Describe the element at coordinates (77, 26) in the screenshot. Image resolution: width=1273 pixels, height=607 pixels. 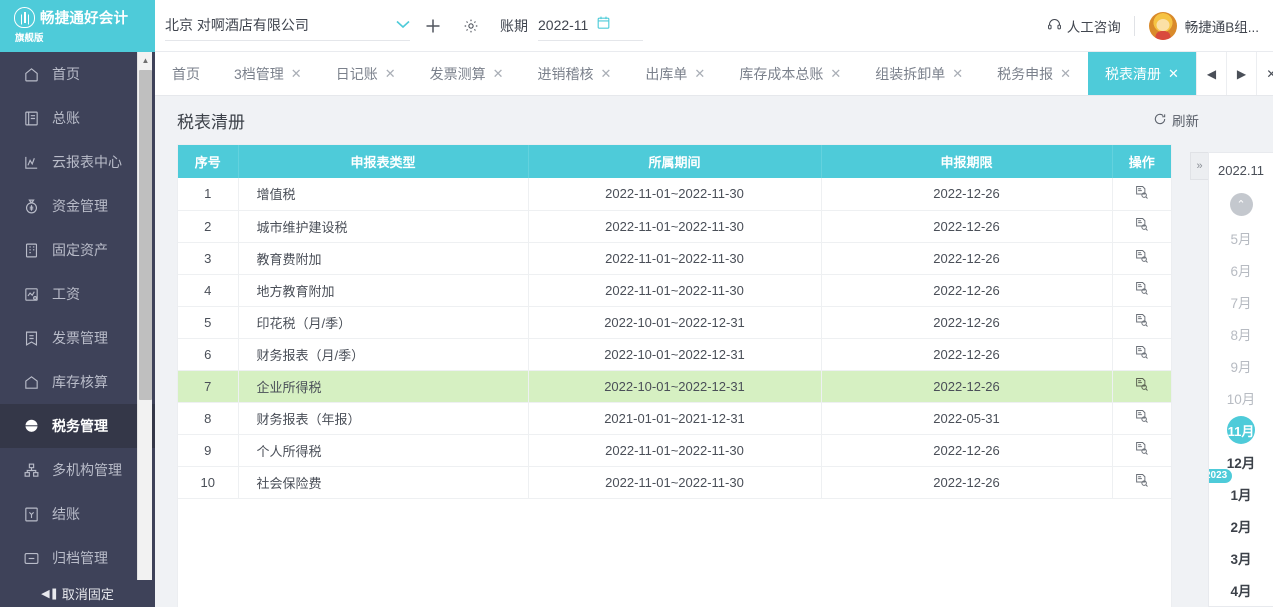
I see `brand-logo: 畅捷通好会计 旗舰版` at that location.